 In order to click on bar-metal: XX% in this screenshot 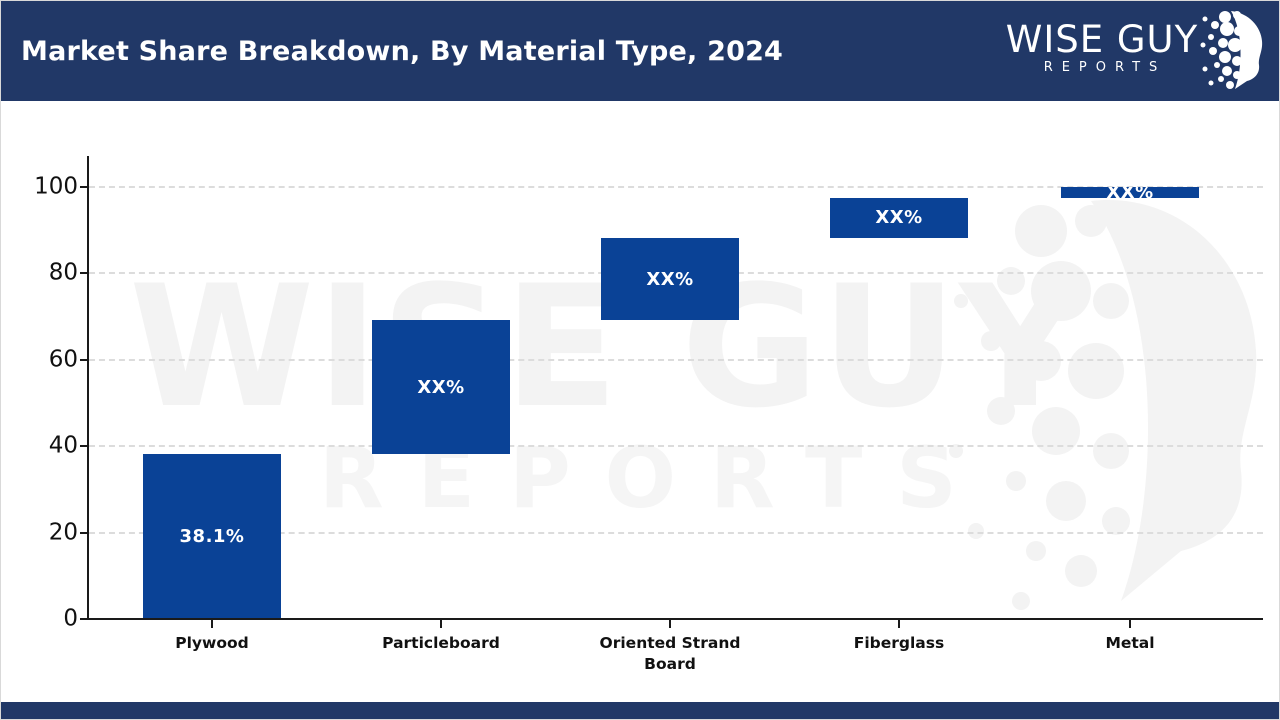, I will do `click(1130, 192)`.